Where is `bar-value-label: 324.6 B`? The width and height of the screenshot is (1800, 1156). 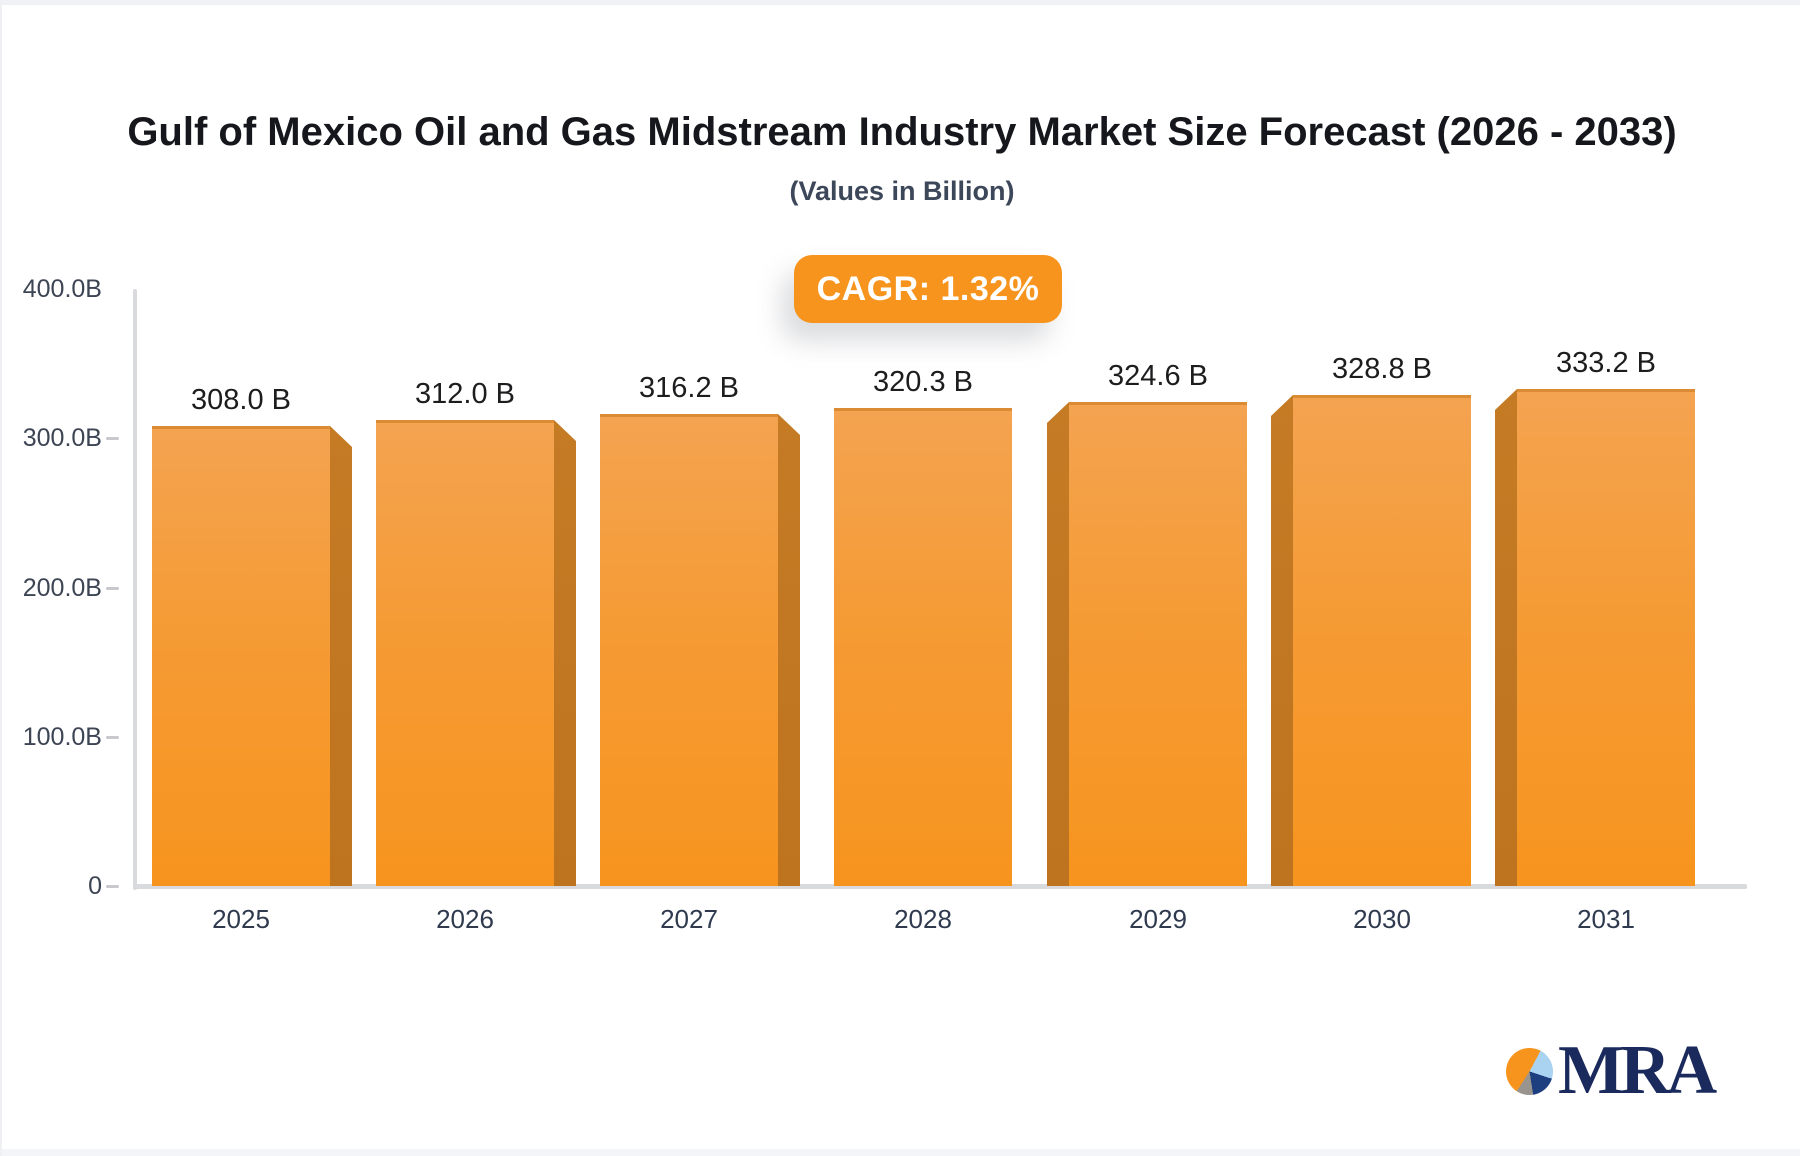 bar-value-label: 324.6 B is located at coordinates (1158, 376).